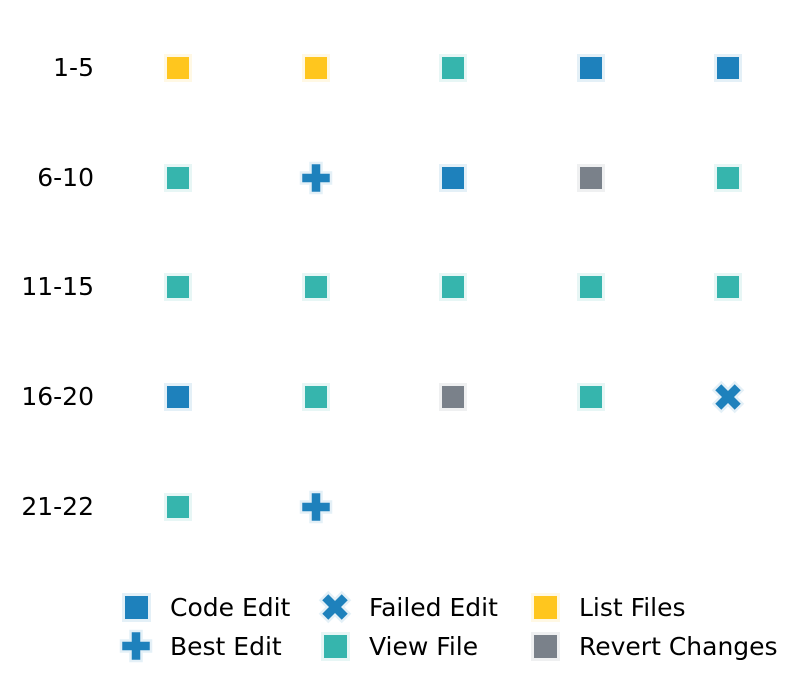  What do you see at coordinates (230, 607) in the screenshot?
I see `legend-label: Code Edit` at bounding box center [230, 607].